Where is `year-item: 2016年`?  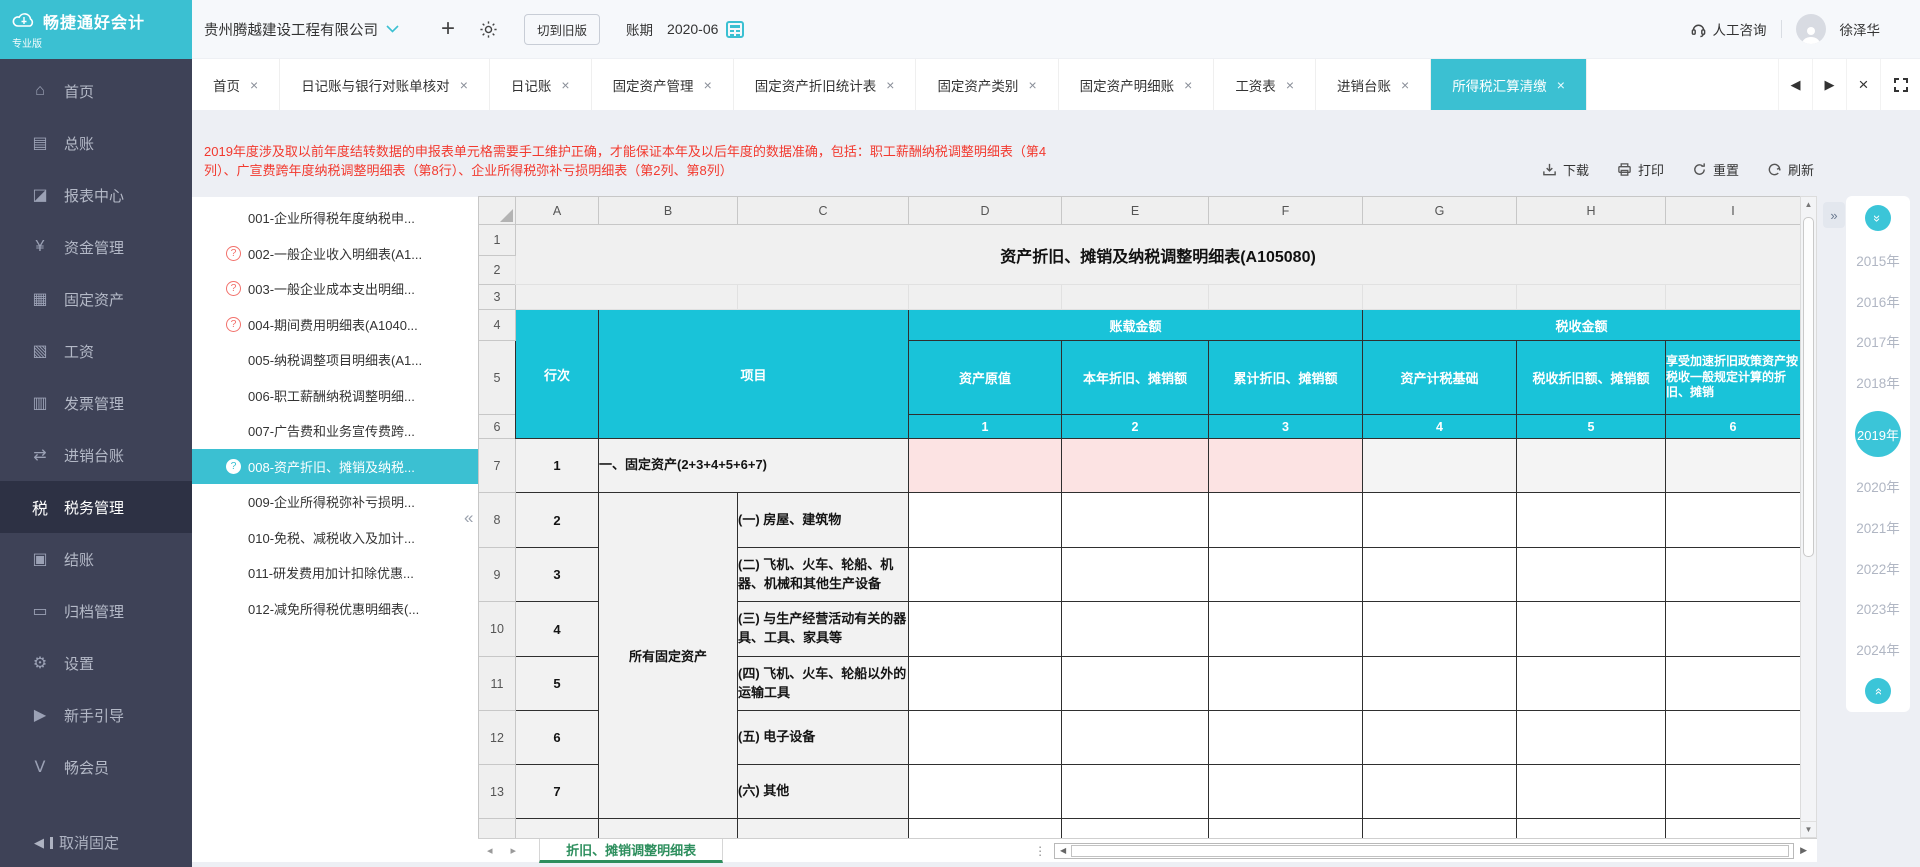
year-item: 2016年 is located at coordinates (1878, 302).